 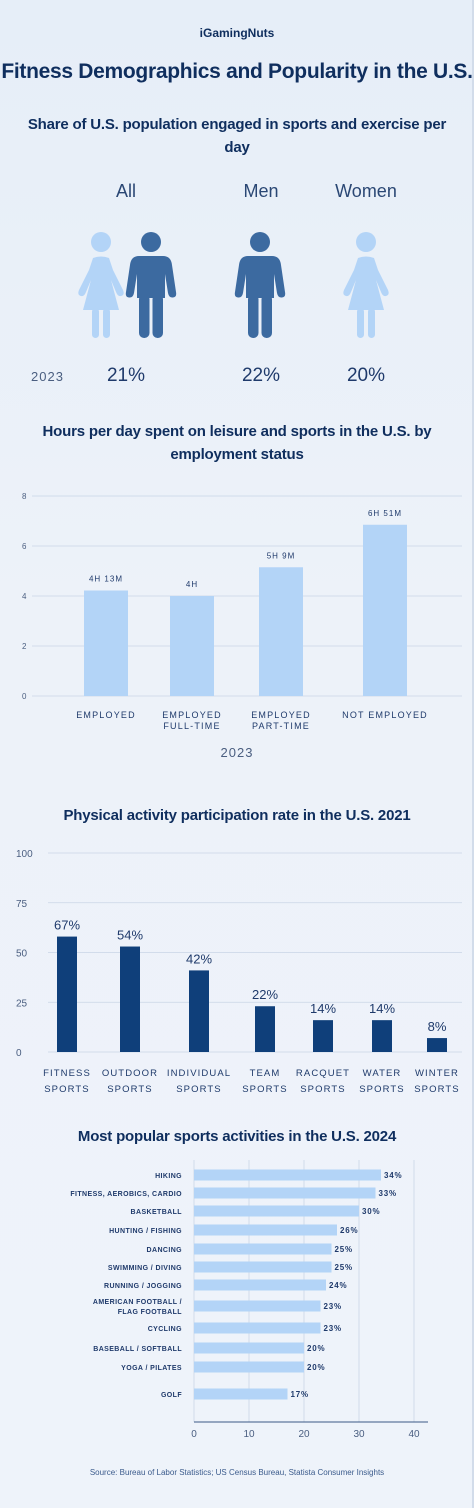 What do you see at coordinates (22, 1003) in the screenshot?
I see `y-tick-label: 25` at bounding box center [22, 1003].